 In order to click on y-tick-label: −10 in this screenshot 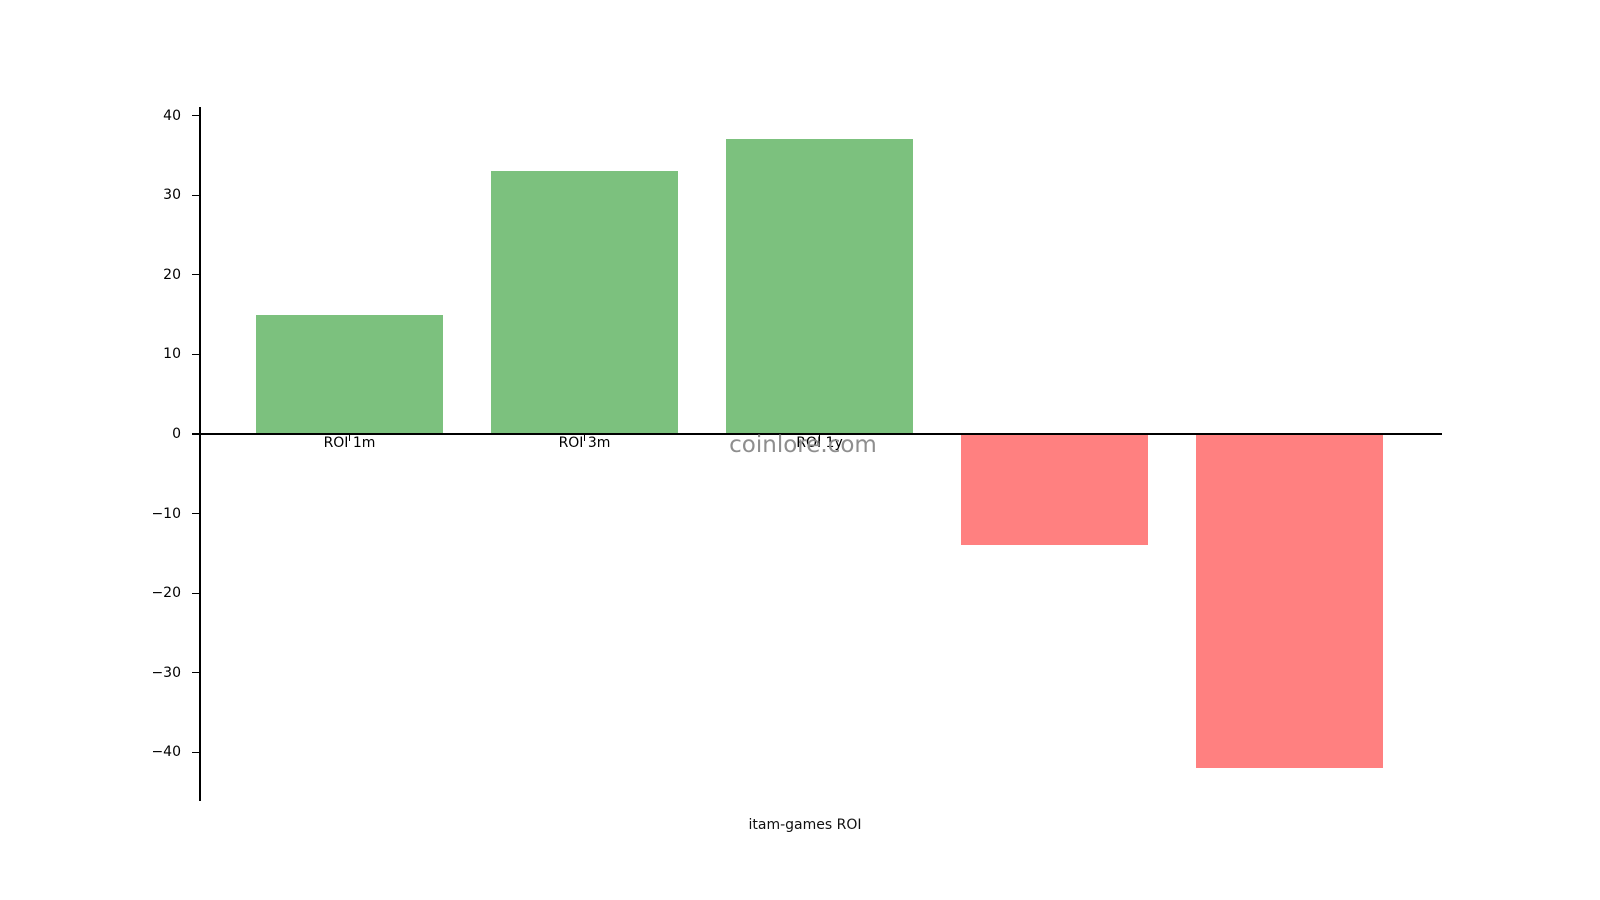, I will do `click(166, 513)`.